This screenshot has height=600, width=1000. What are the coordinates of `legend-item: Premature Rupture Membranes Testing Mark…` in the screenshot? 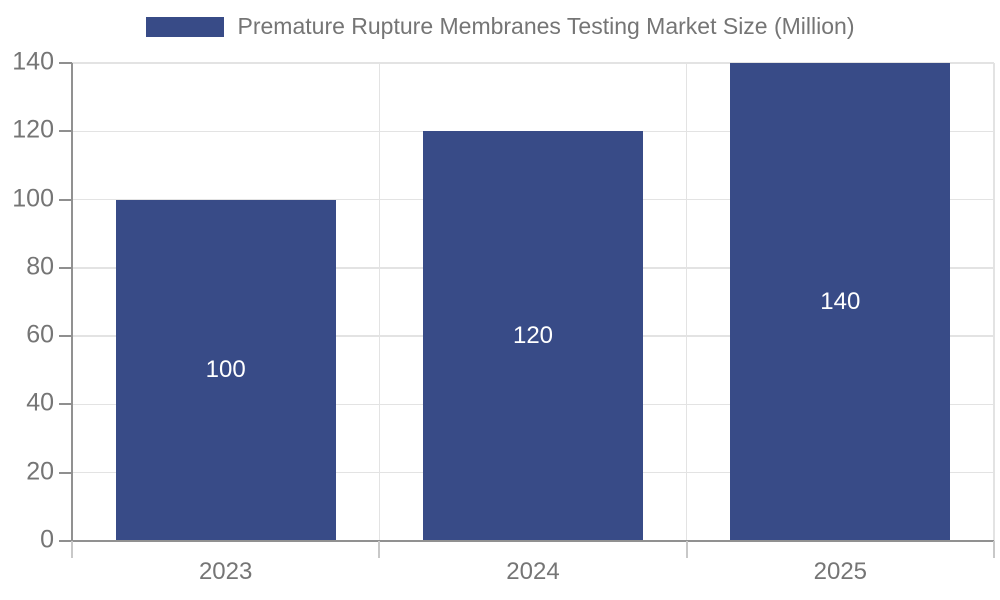 It's located at (500, 26).